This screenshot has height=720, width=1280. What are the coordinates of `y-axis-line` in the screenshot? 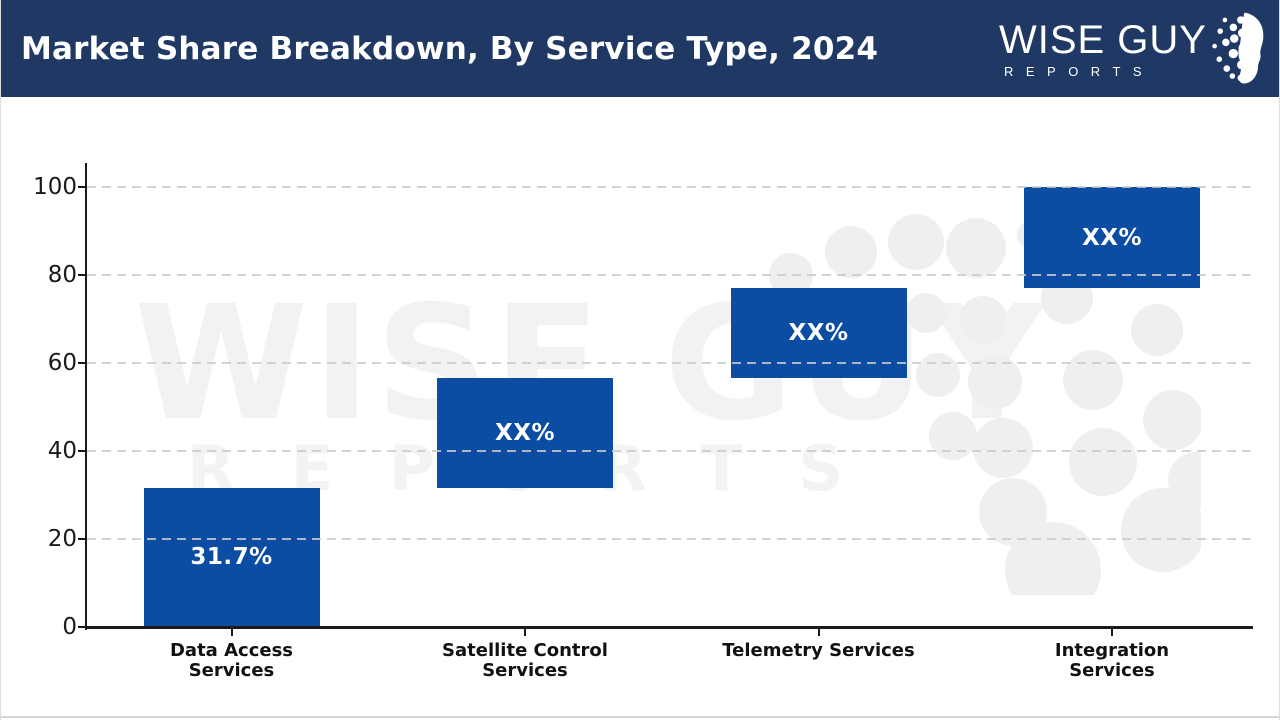 It's located at (86, 396).